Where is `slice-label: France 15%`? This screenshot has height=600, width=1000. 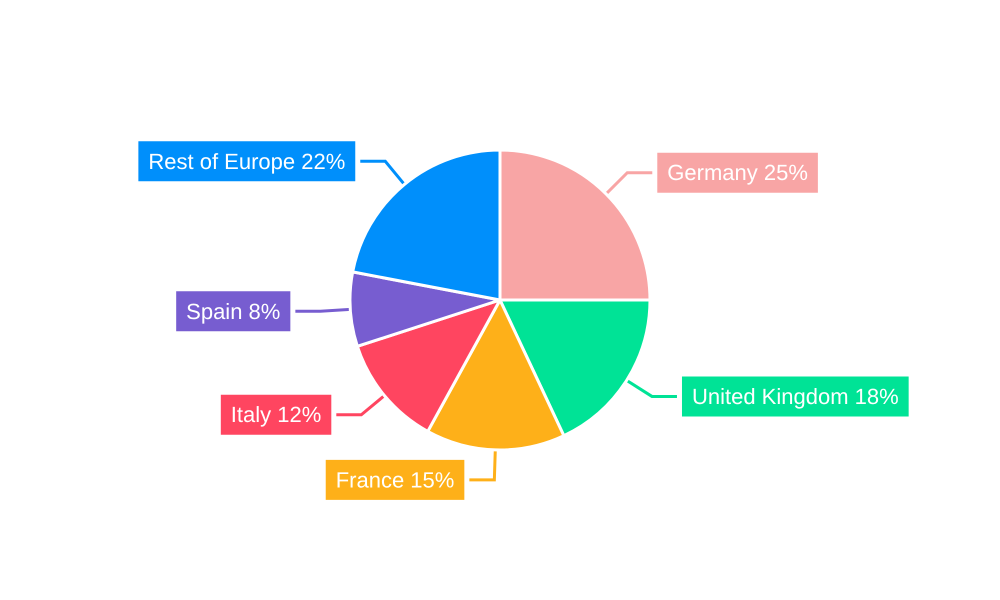
slice-label: France 15% is located at coordinates (395, 479).